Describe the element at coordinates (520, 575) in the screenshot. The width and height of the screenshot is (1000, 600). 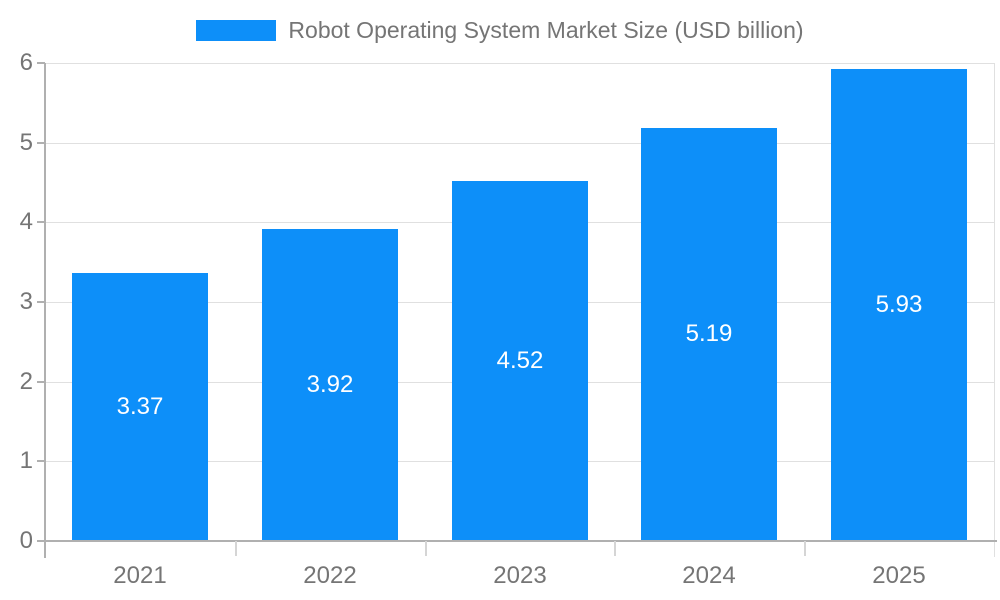
I see `x-tick-label: 2023` at that location.